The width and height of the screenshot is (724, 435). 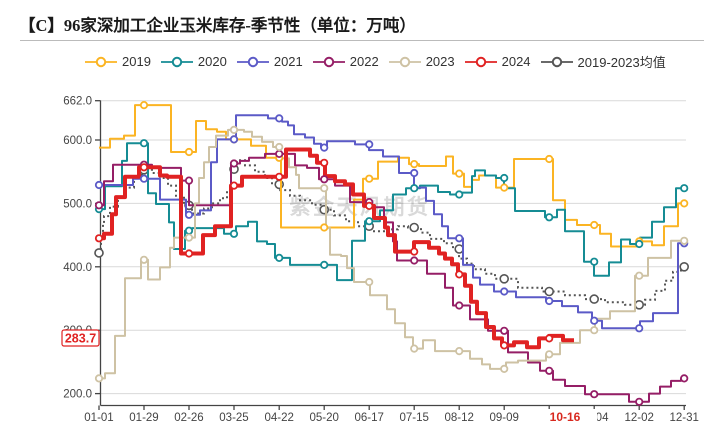 What do you see at coordinates (77, 204) in the screenshot?
I see `svg-text: 500.0` at bounding box center [77, 204].